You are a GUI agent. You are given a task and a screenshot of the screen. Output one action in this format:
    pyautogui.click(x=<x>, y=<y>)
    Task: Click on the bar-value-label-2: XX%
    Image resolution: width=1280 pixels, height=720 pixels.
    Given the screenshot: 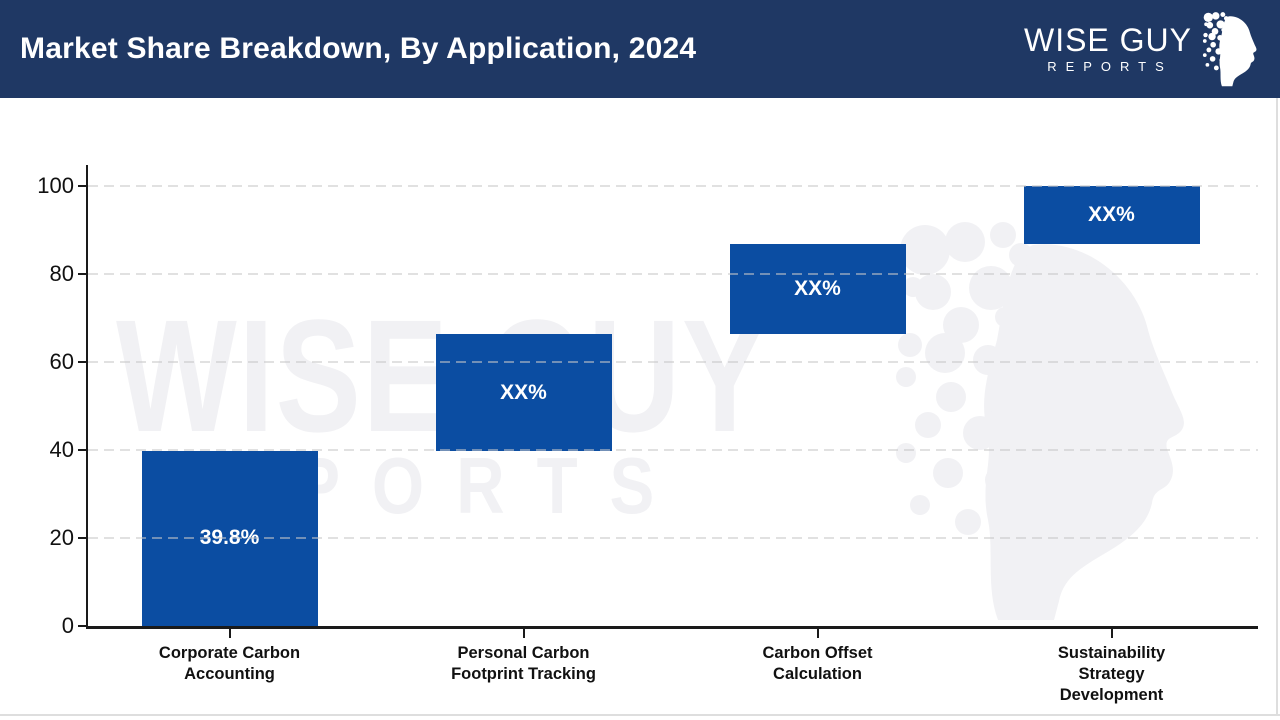 What is the action you would take?
    pyautogui.click(x=523, y=392)
    